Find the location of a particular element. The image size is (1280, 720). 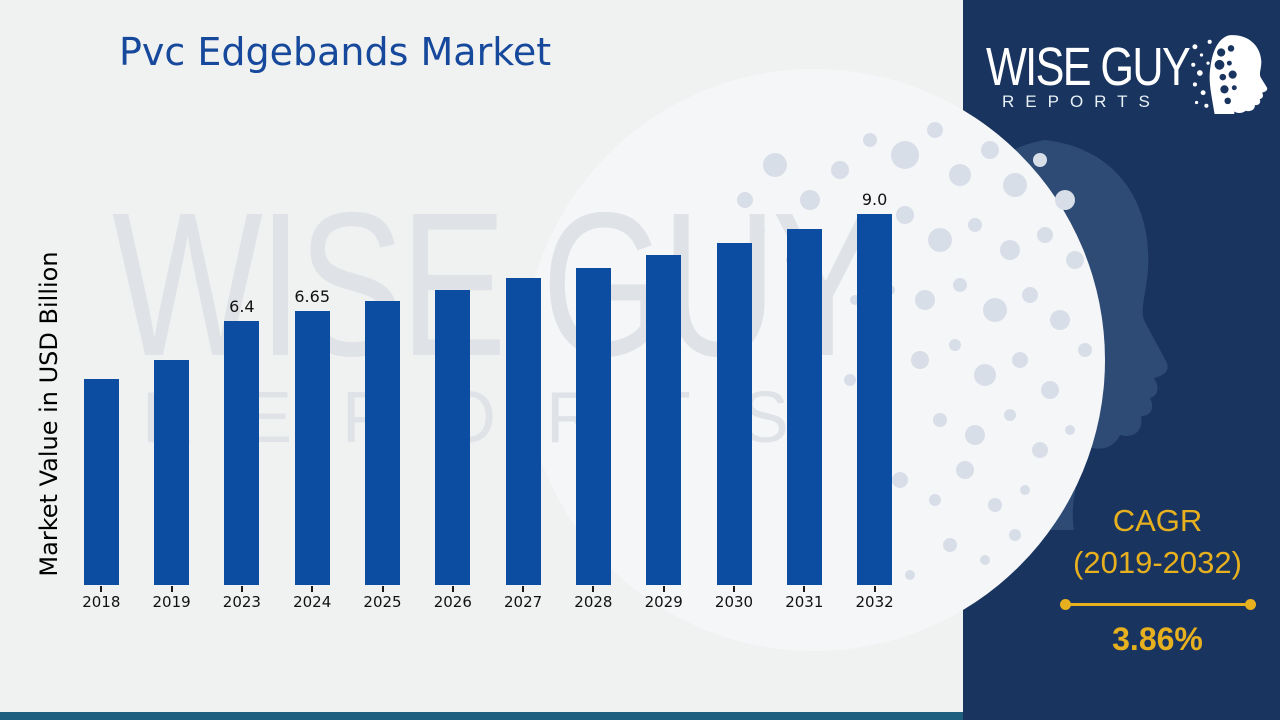

bar-2026 is located at coordinates (453, 437).